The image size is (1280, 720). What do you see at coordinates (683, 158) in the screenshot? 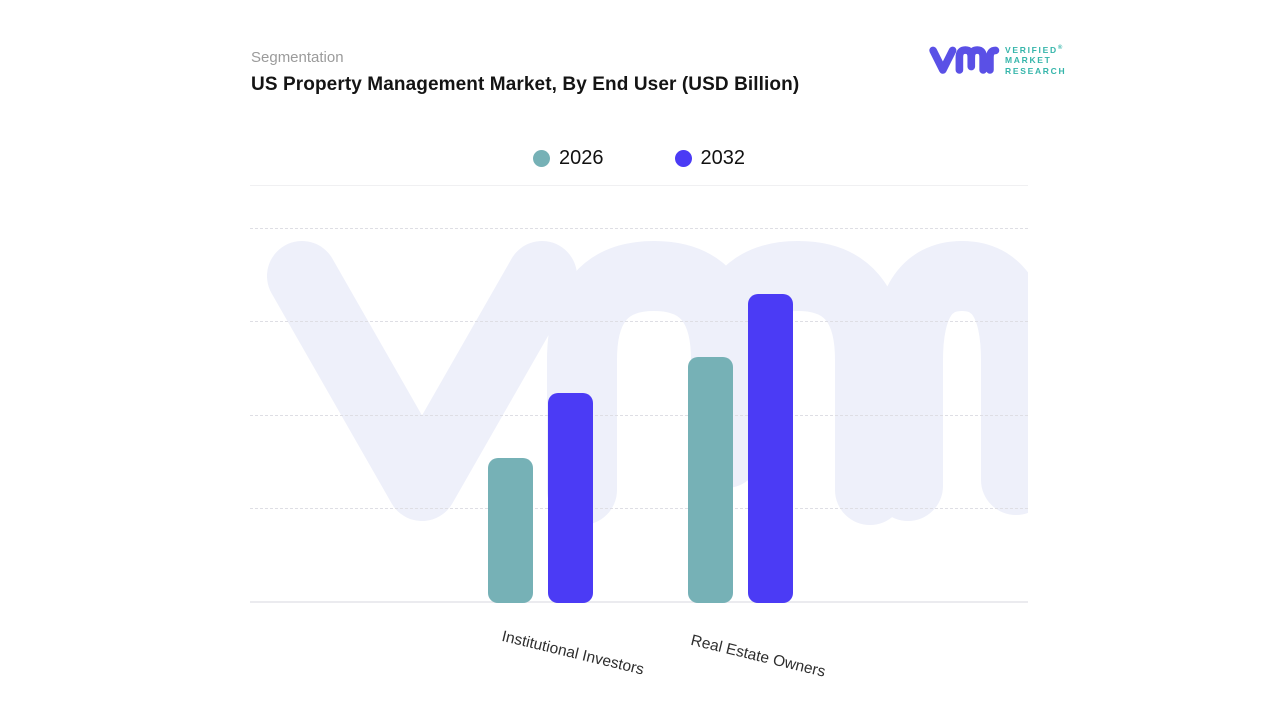
I see `legend-swatch-2032` at bounding box center [683, 158].